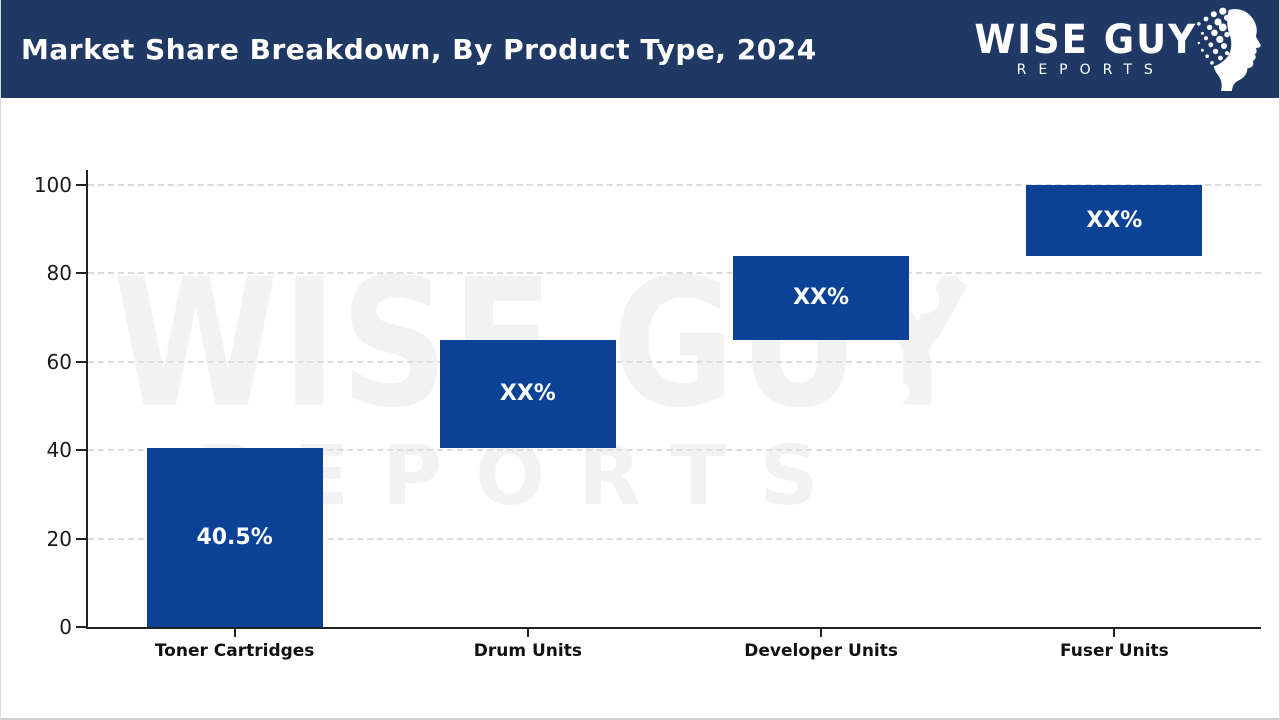  What do you see at coordinates (1085, 39) in the screenshot?
I see `logo-wordmark: WISE GUY` at bounding box center [1085, 39].